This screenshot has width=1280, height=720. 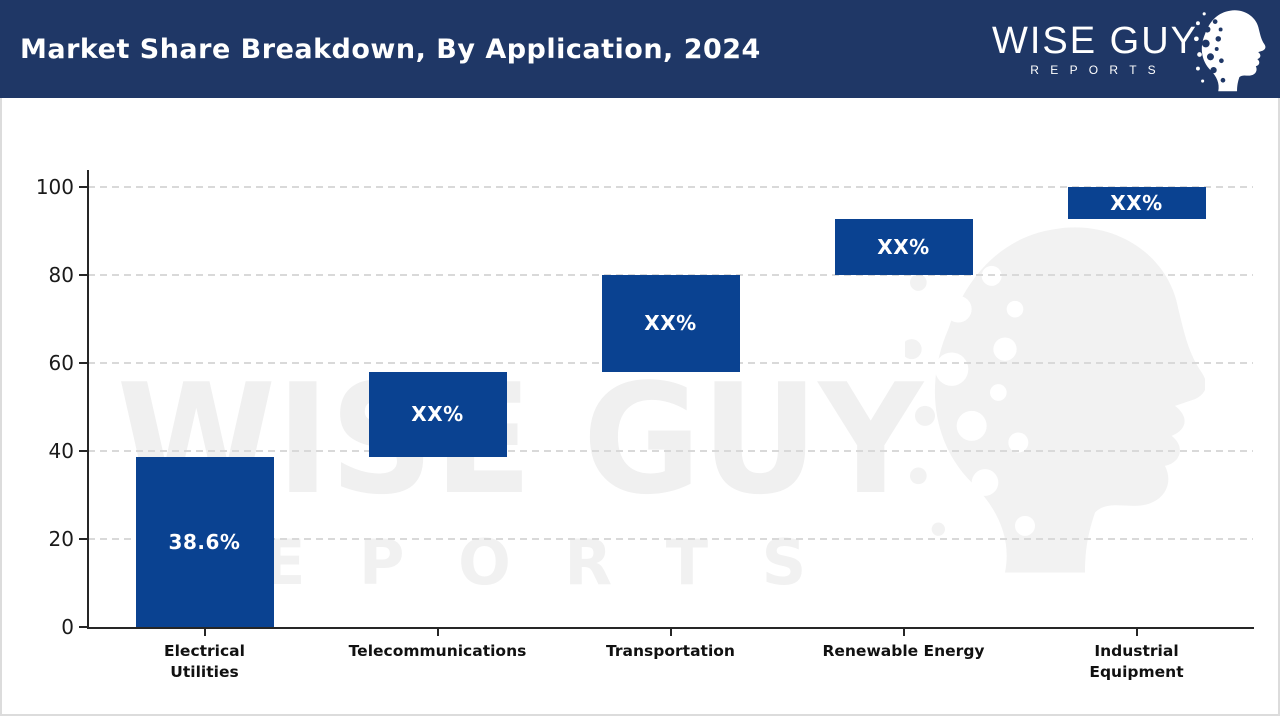 What do you see at coordinates (437, 651) in the screenshot?
I see `x-category-label: Telecommunications` at bounding box center [437, 651].